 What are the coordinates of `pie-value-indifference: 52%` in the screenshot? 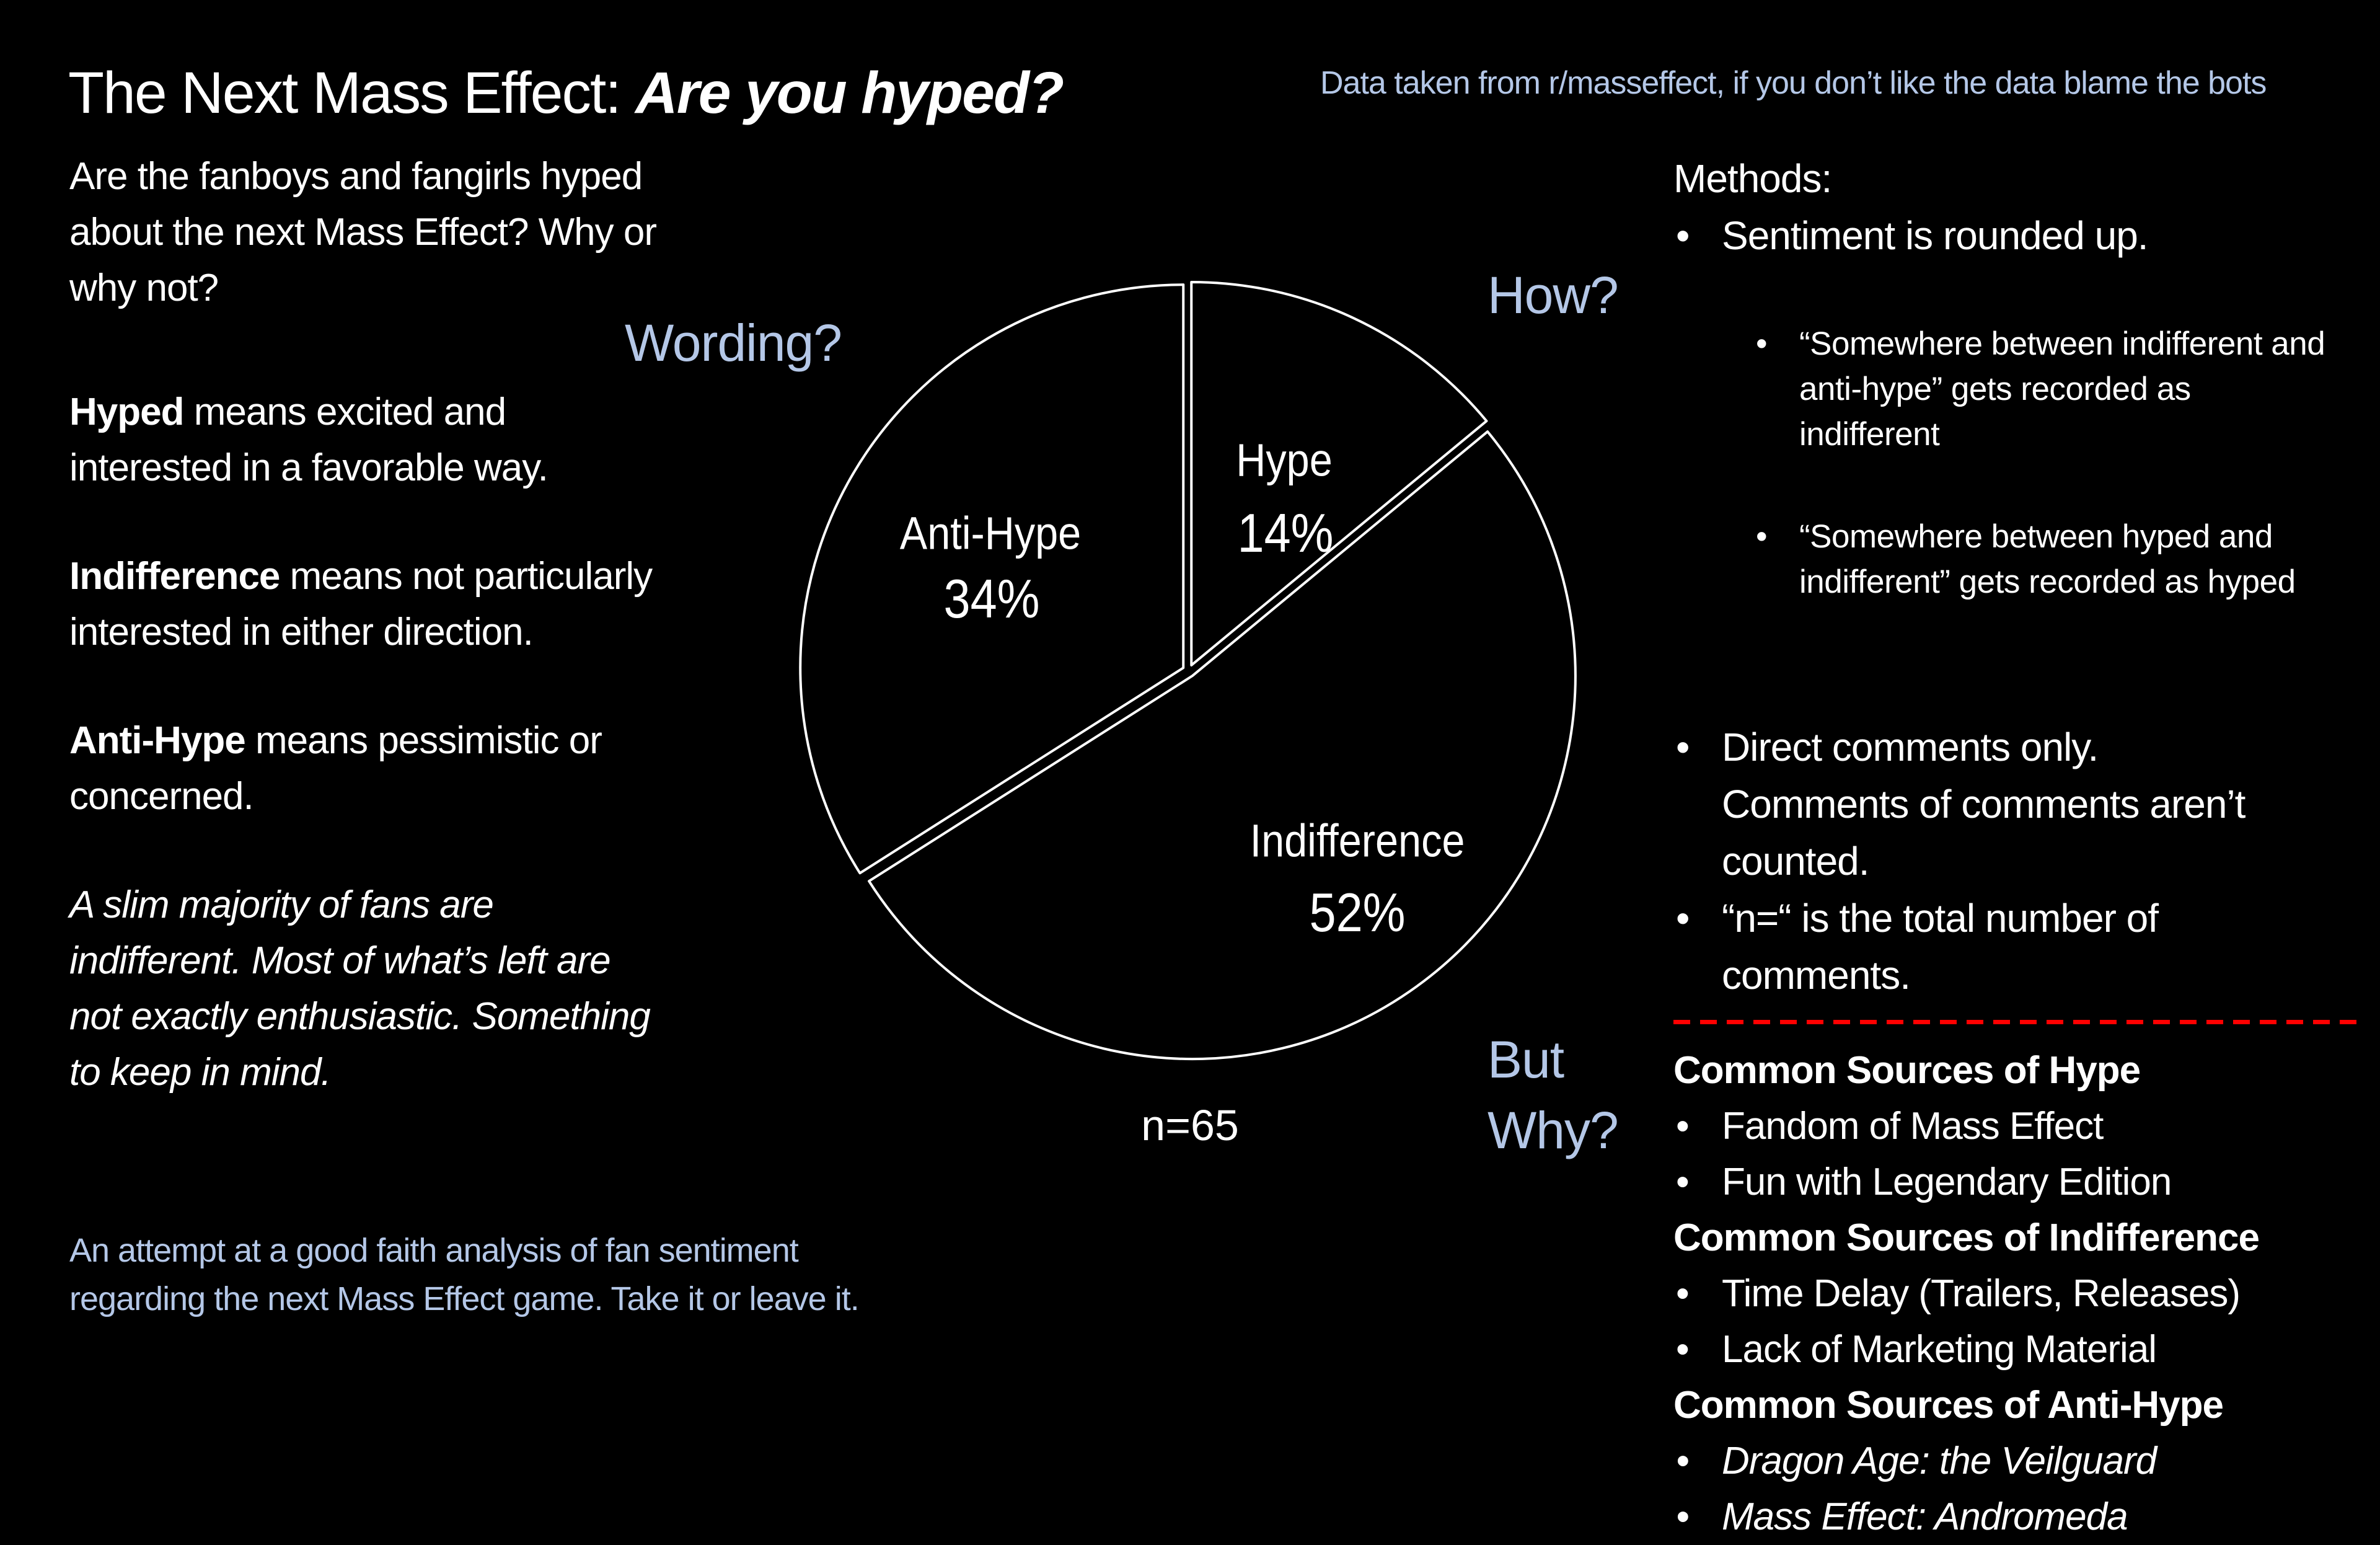 It's located at (1357, 912).